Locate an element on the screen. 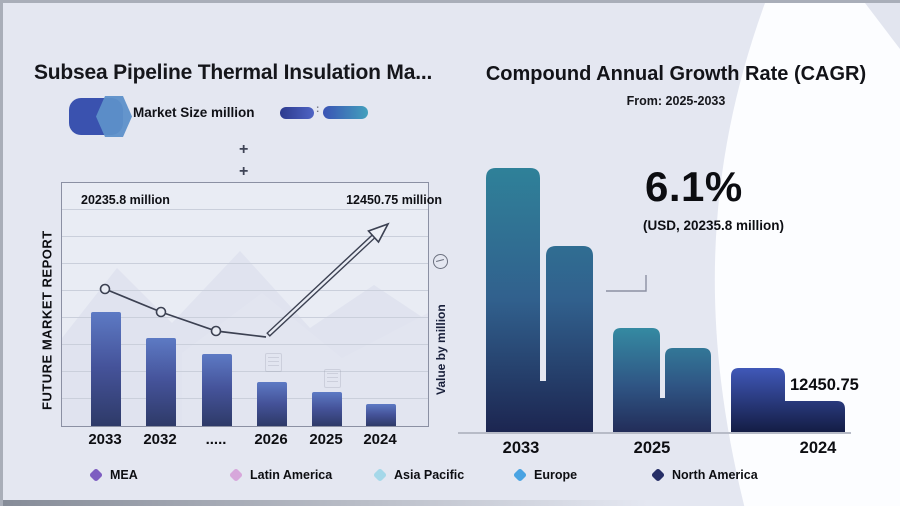 This screenshot has width=900, height=506. left-chart-x-axis: 2033 2032 ..... 2026 2025 2024 is located at coordinates (244, 441).